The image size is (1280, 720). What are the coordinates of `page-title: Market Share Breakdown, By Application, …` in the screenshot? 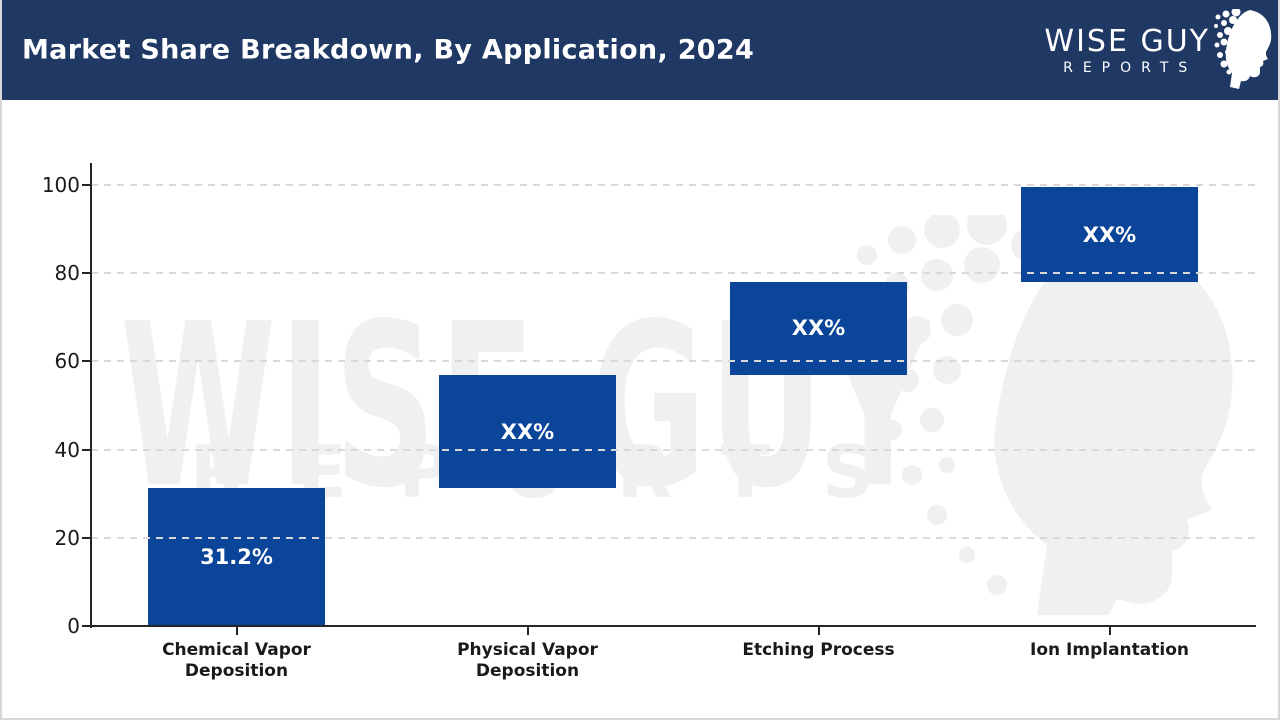 It's located at (388, 50).